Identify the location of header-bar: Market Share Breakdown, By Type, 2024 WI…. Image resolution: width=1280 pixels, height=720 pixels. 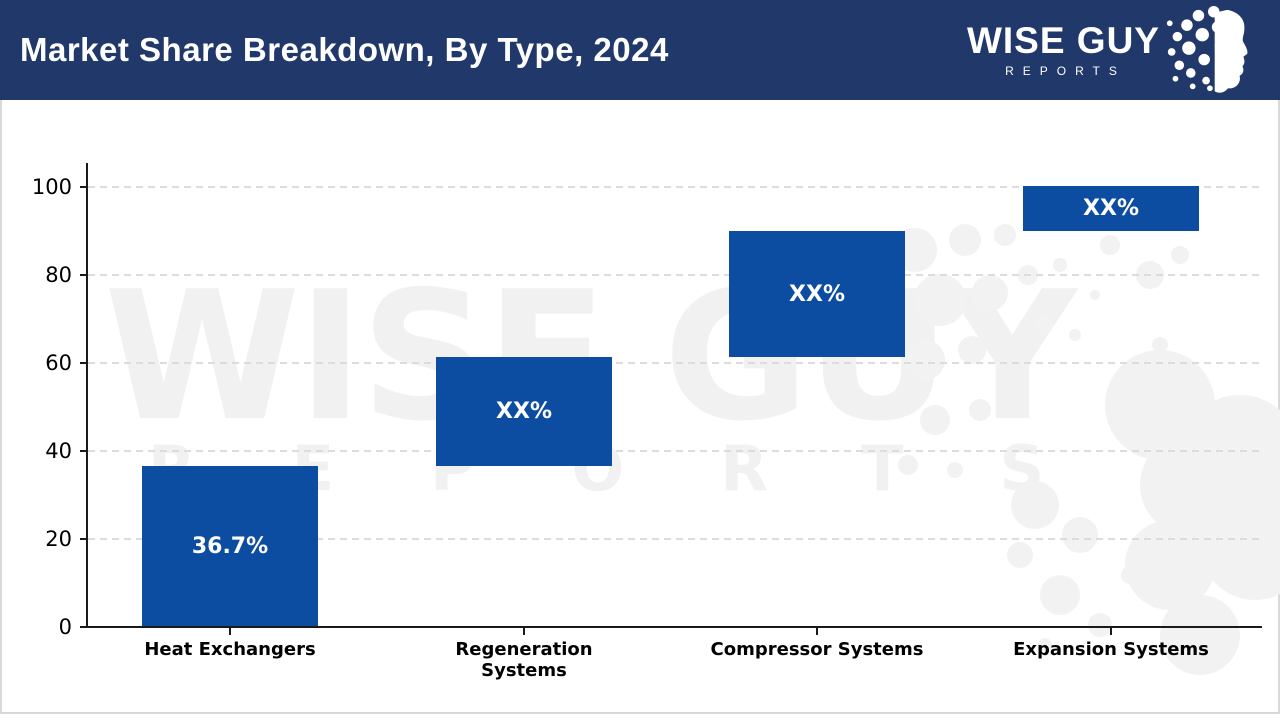
(640, 50).